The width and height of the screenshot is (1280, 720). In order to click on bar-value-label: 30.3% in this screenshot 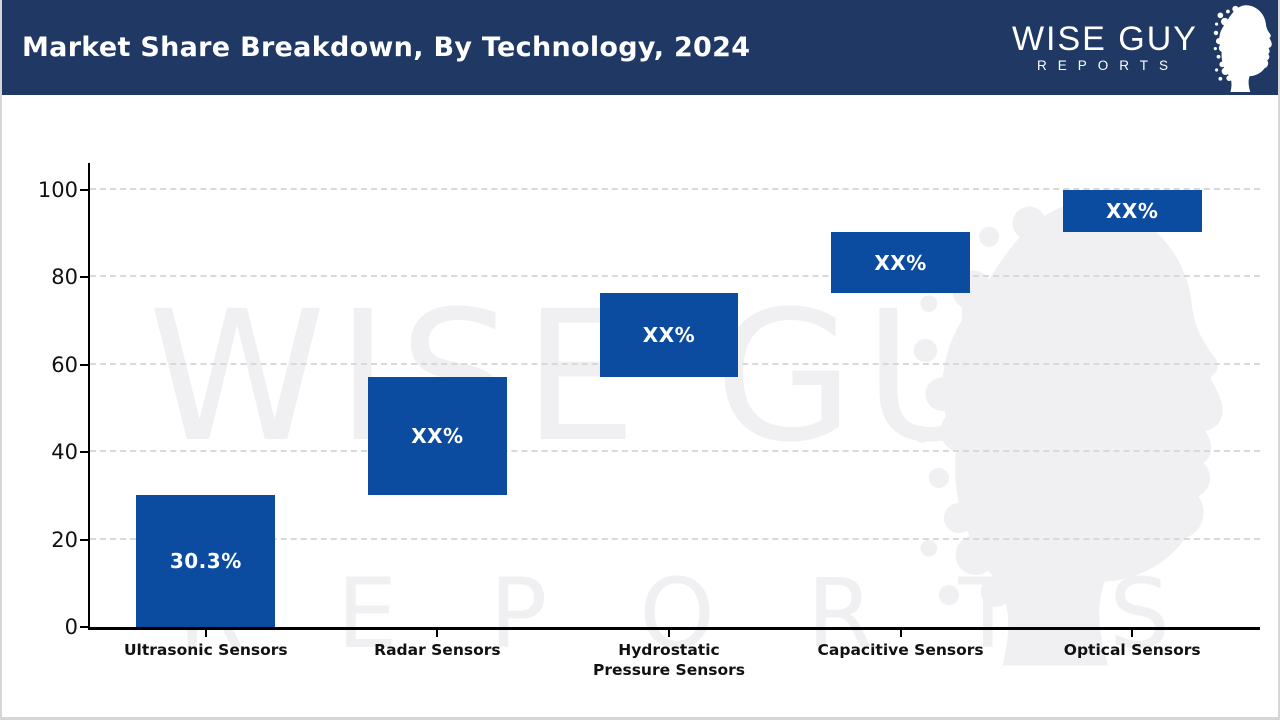, I will do `click(205, 560)`.